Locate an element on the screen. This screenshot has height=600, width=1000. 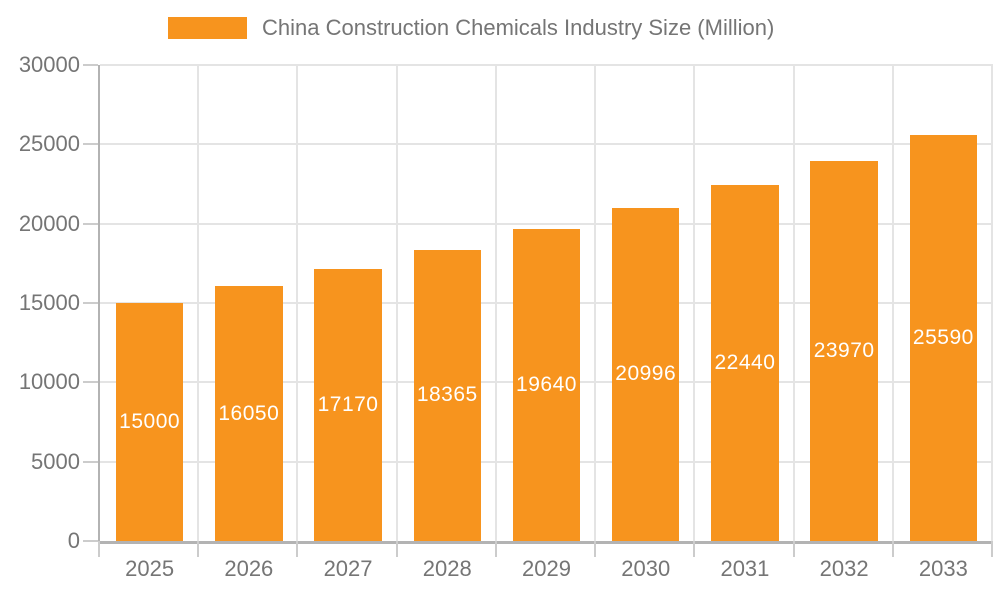
bar-value-label: 19640 is located at coordinates (546, 385).